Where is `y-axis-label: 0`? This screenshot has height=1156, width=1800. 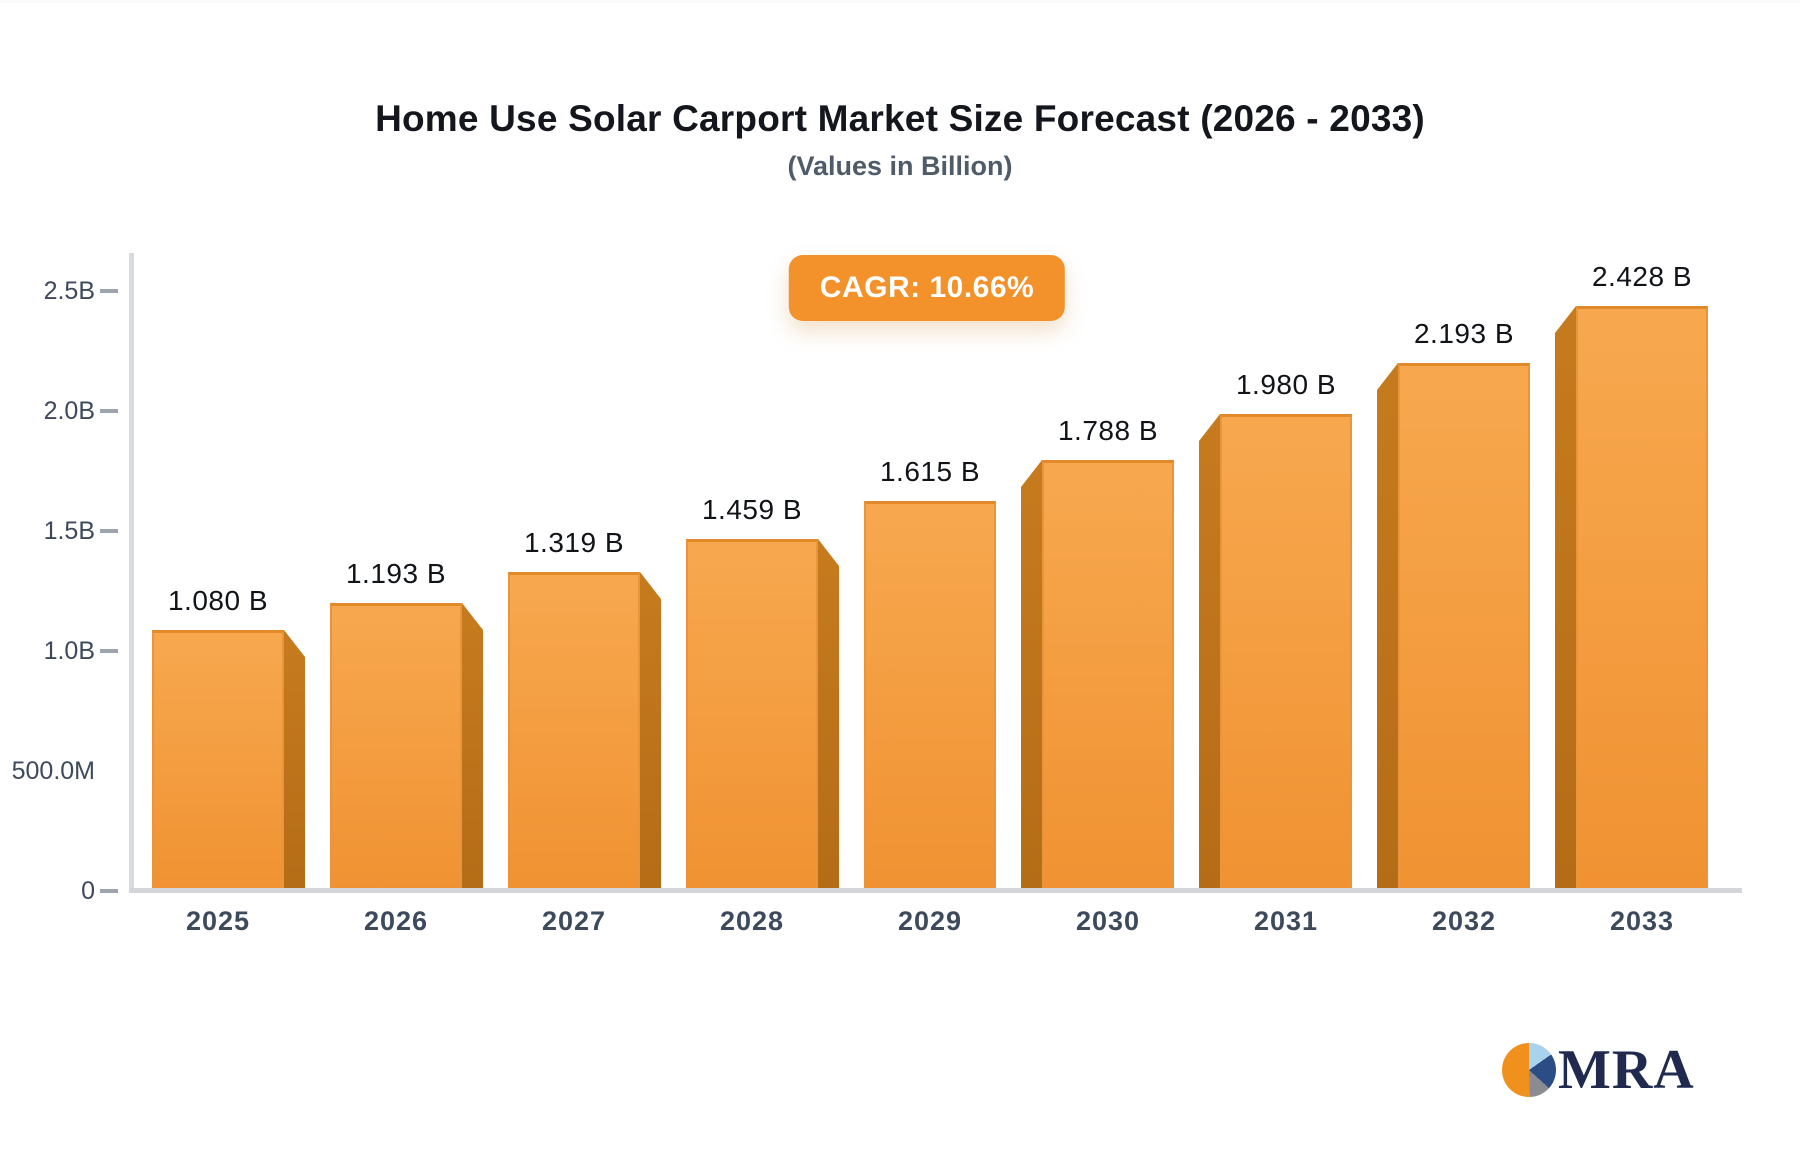 y-axis-label: 0 is located at coordinates (88, 891).